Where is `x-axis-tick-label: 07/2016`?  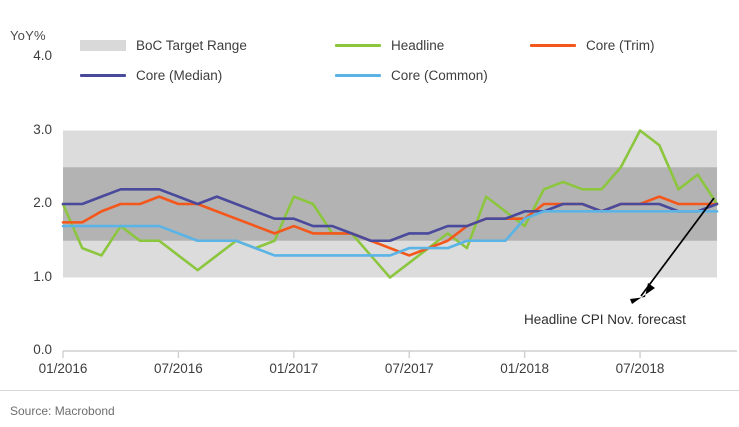 x-axis-tick-label: 07/2016 is located at coordinates (178, 368).